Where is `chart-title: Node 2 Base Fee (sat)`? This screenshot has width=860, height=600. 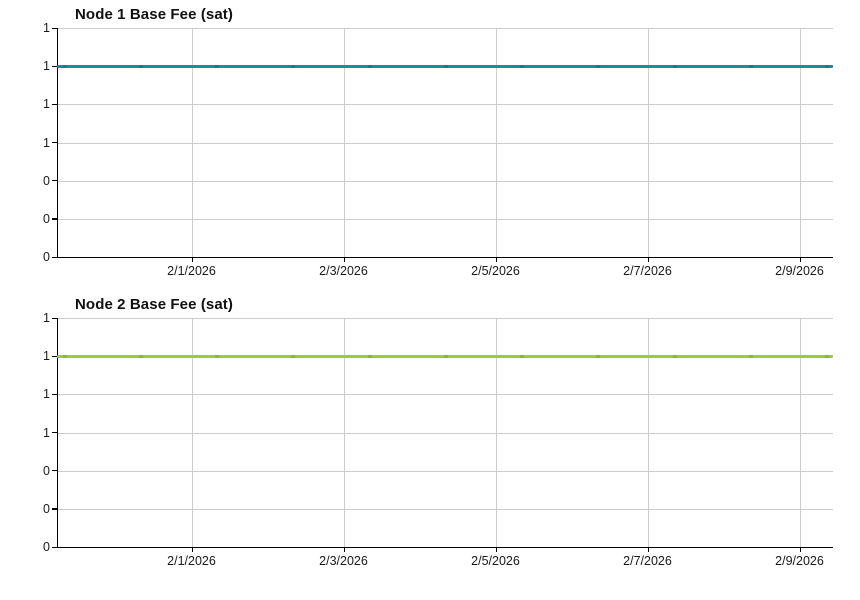 chart-title: Node 2 Base Fee (sat) is located at coordinates (154, 304).